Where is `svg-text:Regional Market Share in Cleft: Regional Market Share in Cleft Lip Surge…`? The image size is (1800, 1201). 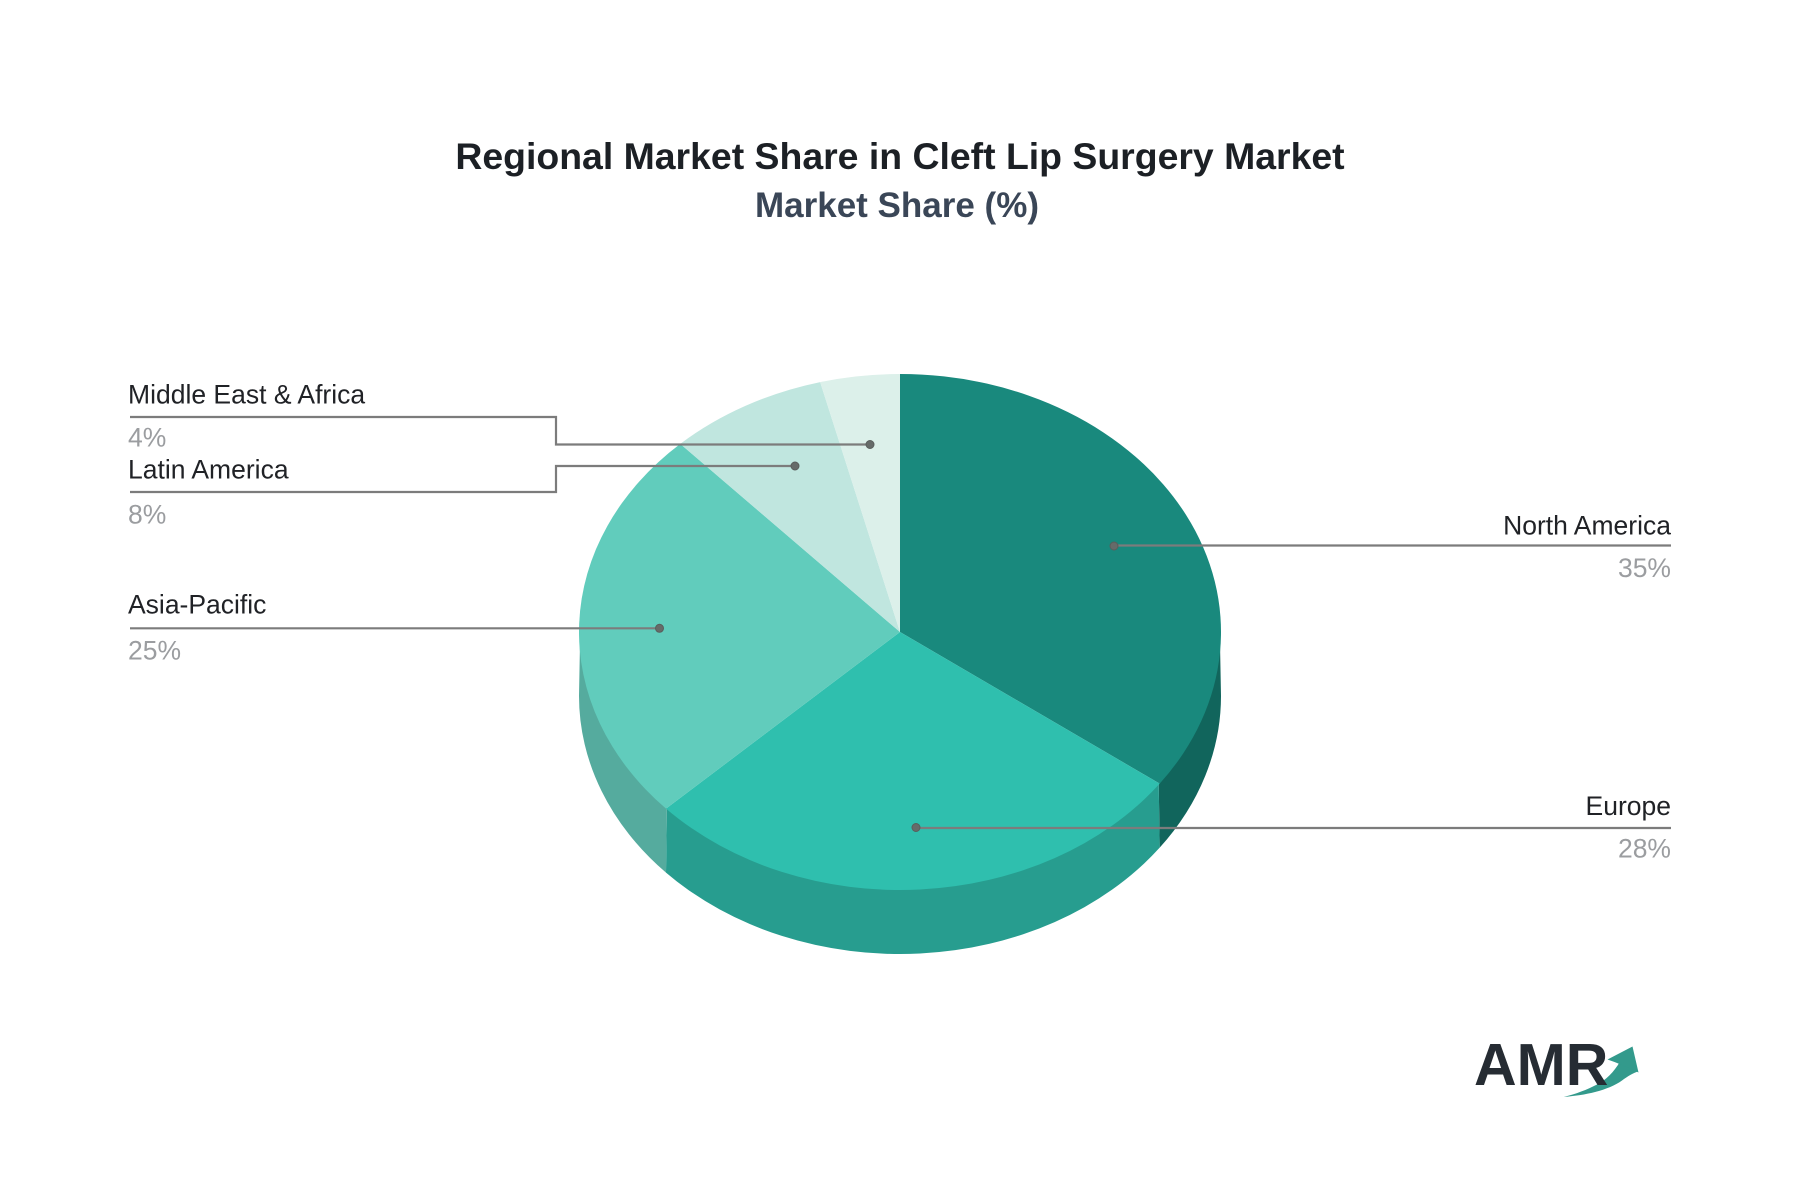 svg-text:Regional Market Share in Cleft: Regional Market Share in Cleft Lip Surge… is located at coordinates (899, 156).